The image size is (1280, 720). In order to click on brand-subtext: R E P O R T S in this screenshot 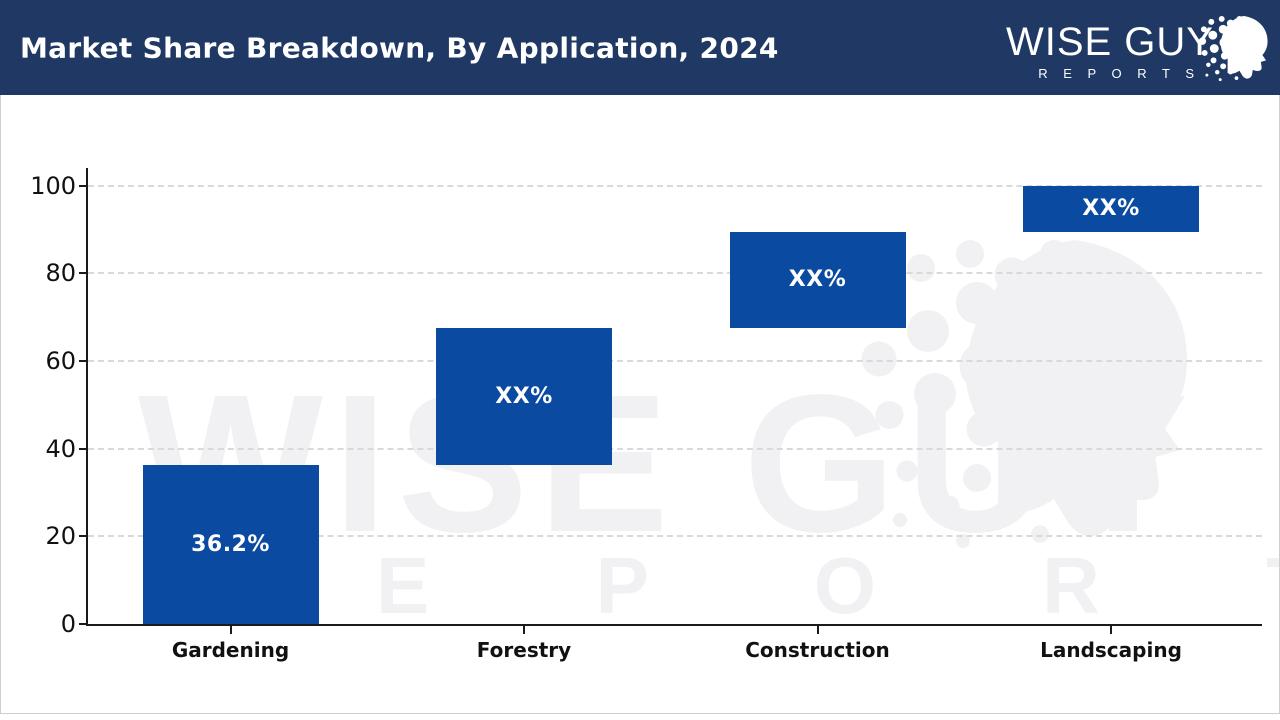, I will do `click(1119, 73)`.